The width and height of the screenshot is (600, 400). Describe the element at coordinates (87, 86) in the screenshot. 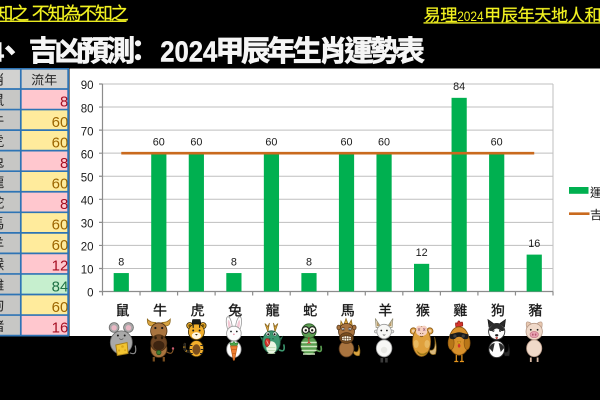

I see `svg-text: 90` at that location.